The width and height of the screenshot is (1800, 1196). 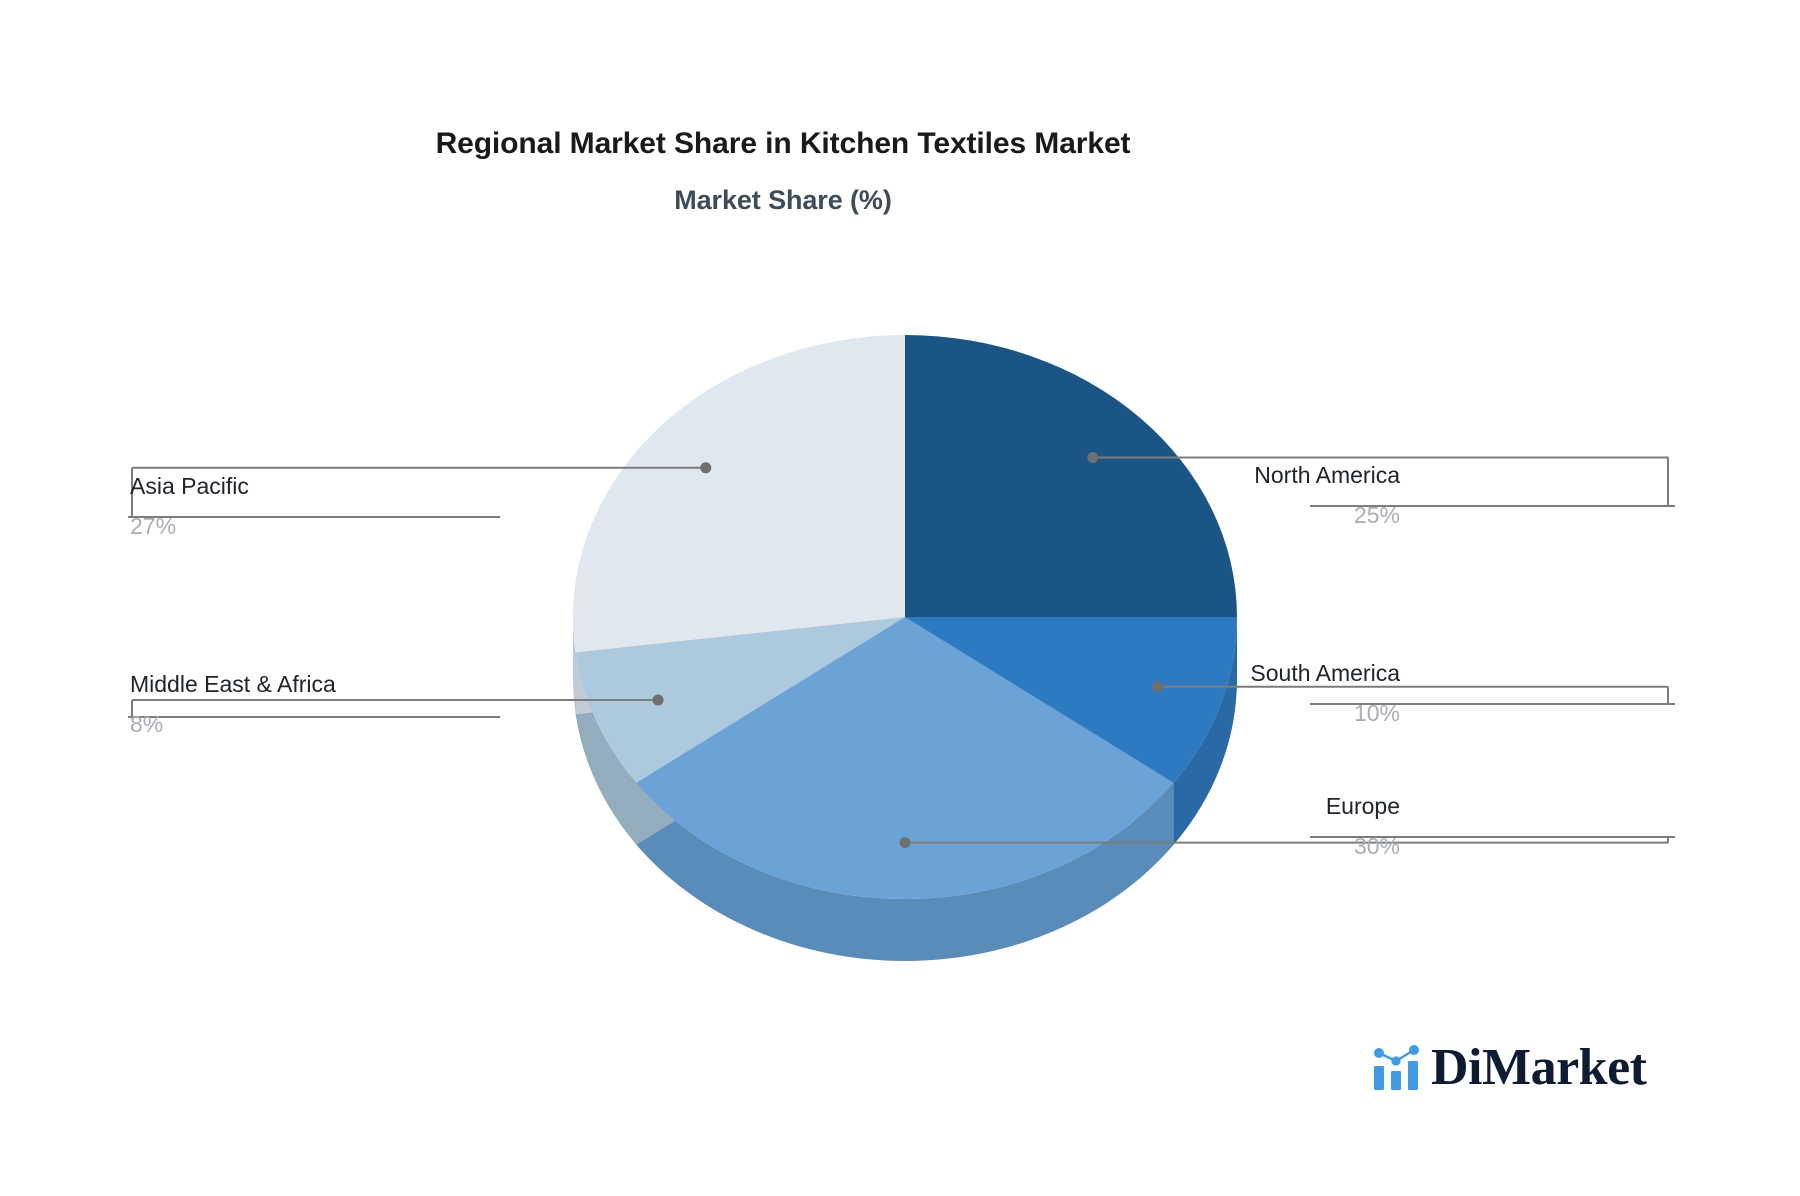 I want to click on callout-value-middle-east-africa: 8%, so click(x=147, y=724).